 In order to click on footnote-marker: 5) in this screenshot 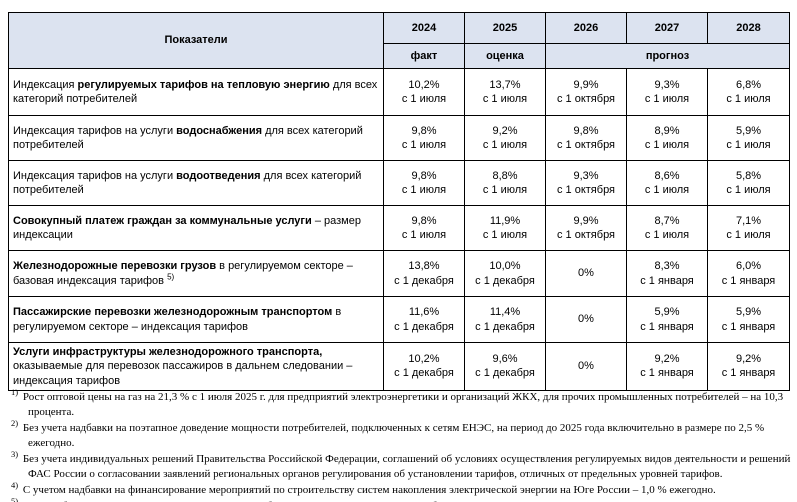, I will do `click(15, 499)`.